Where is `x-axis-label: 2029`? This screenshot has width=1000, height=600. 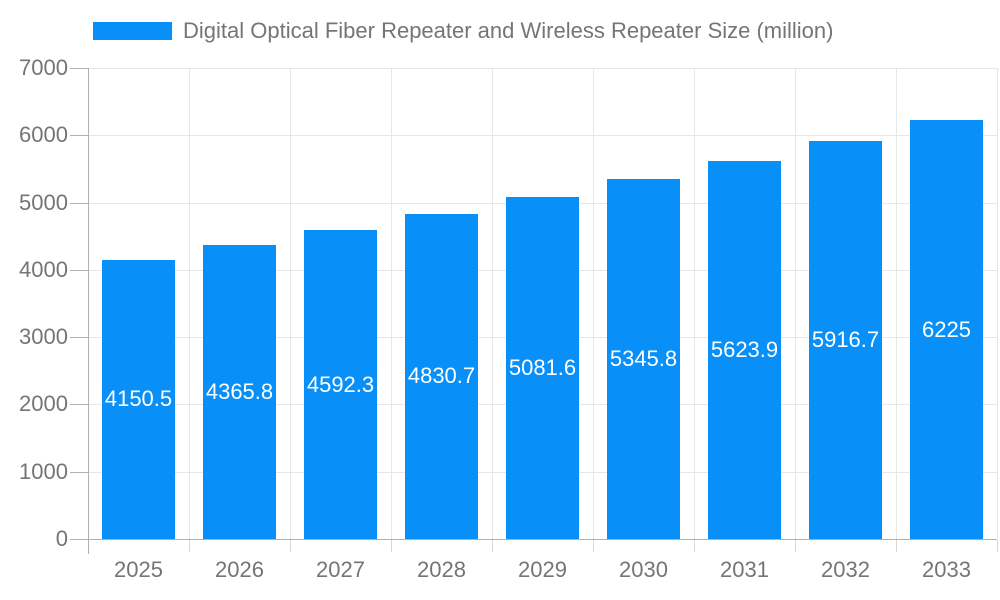
x-axis-label: 2029 is located at coordinates (542, 569).